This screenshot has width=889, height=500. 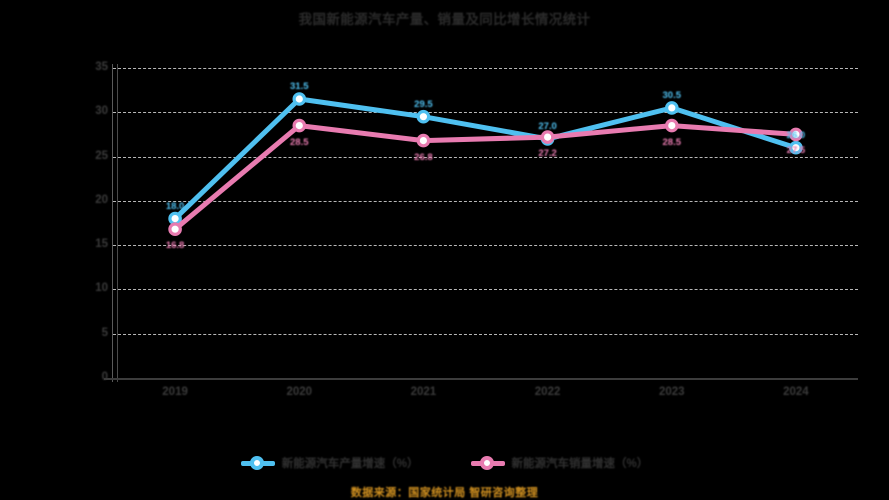 I want to click on legend-label: 新能源汽车销量增速（%）, so click(x=580, y=464).